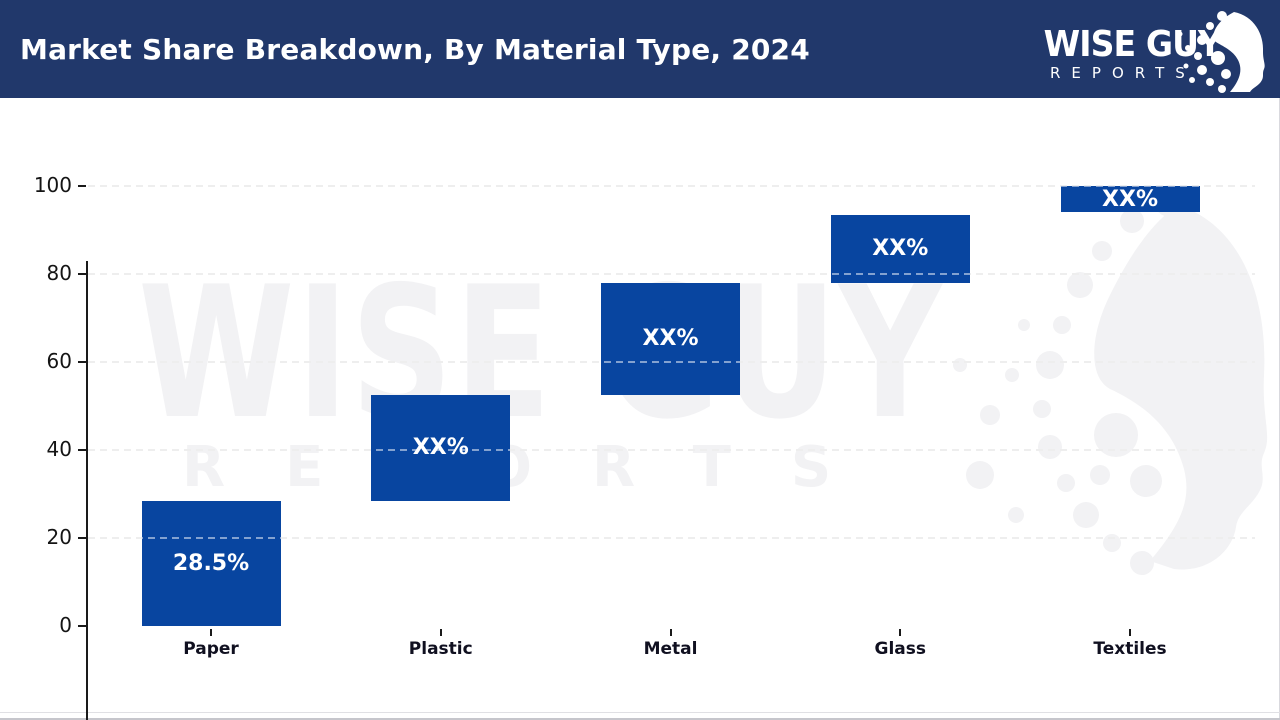 This screenshot has height=720, width=1280. I want to click on x-category-label: Metal, so click(670, 649).